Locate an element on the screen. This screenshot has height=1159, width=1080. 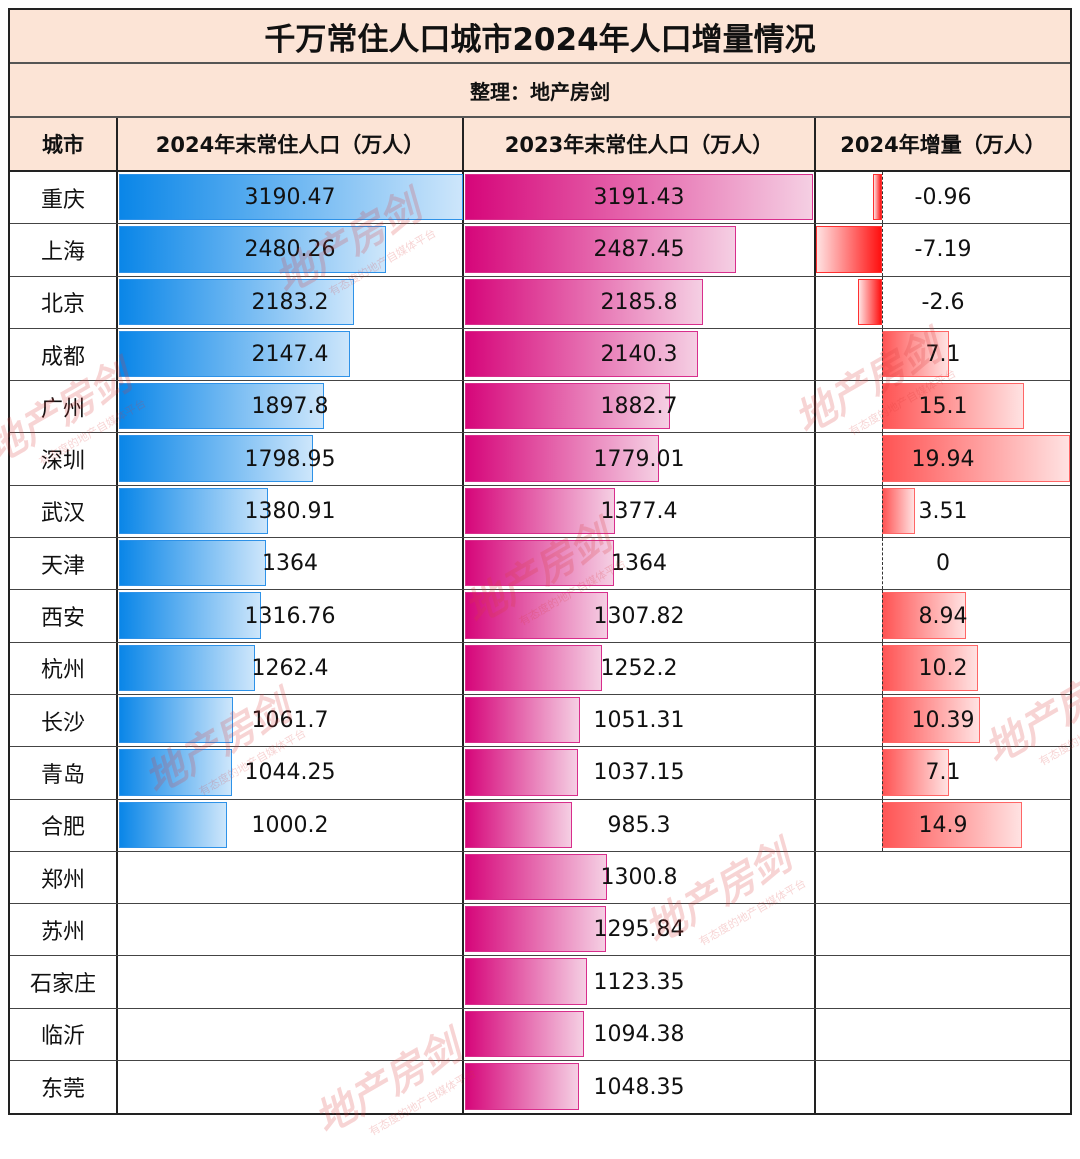
pop-2023-cell: 1779.01 is located at coordinates (640, 459).